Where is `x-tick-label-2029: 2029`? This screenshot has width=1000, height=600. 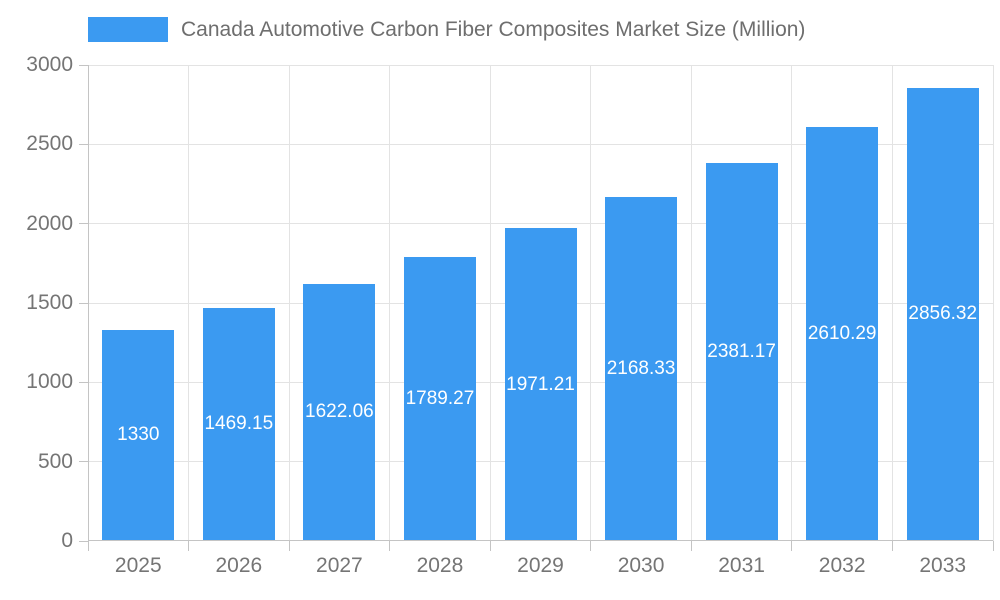
x-tick-label-2029: 2029 is located at coordinates (540, 565).